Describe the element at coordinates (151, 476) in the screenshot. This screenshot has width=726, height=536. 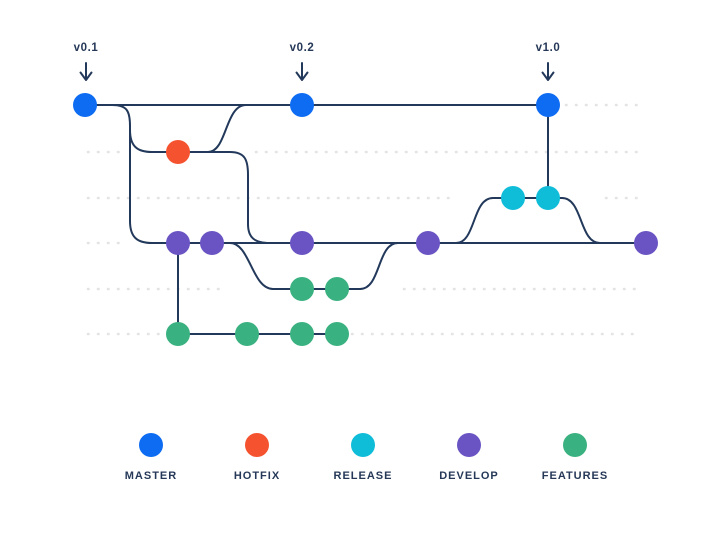
I see `legend-label-master: MASTER` at that location.